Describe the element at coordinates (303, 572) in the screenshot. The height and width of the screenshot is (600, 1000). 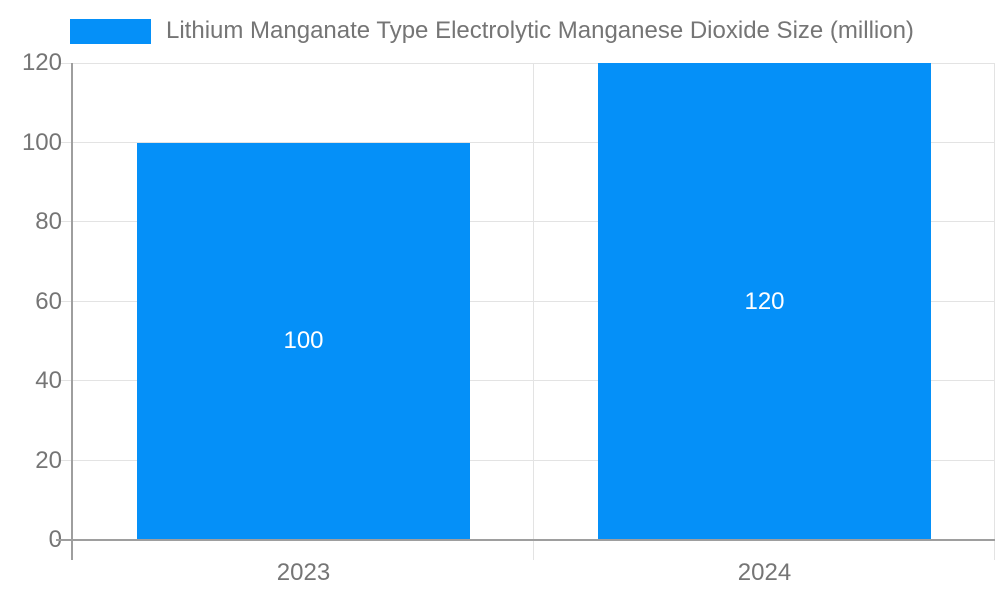
I see `x-axis-label: 2023` at that location.